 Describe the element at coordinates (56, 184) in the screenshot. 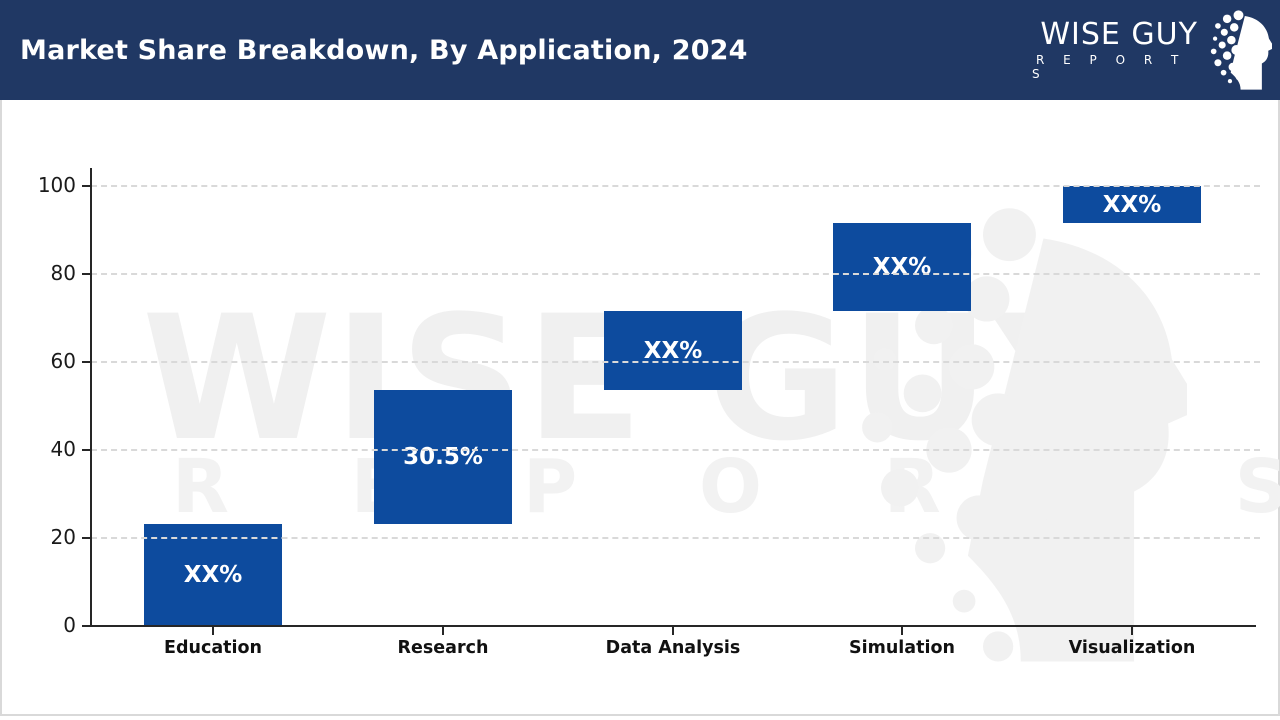

I see `y-tick-label-100: 100` at that location.